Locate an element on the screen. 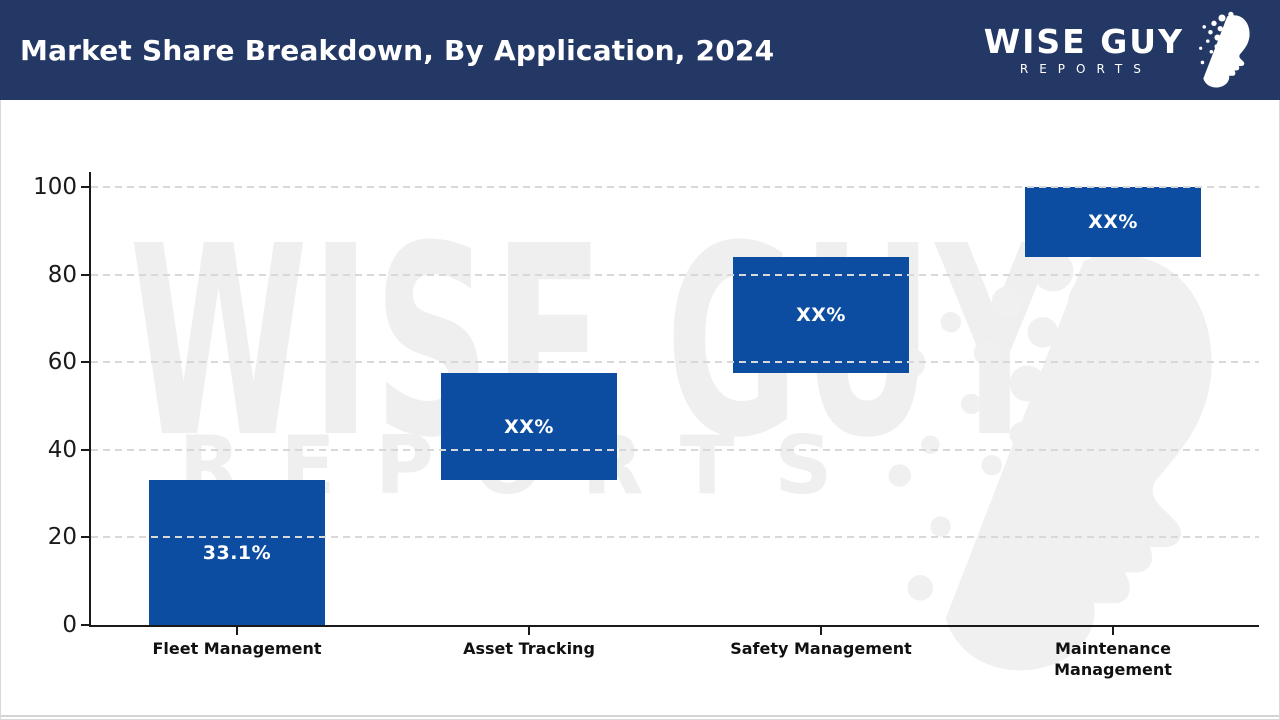 Image resolution: width=1280 pixels, height=720 pixels. x-category-label-line: Safety Management is located at coordinates (821, 648).